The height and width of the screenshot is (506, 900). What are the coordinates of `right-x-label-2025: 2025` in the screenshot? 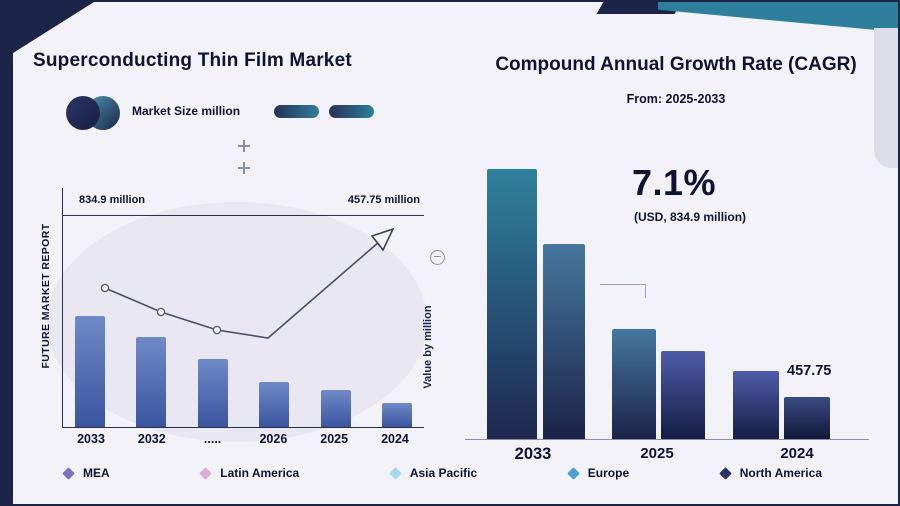 It's located at (657, 453).